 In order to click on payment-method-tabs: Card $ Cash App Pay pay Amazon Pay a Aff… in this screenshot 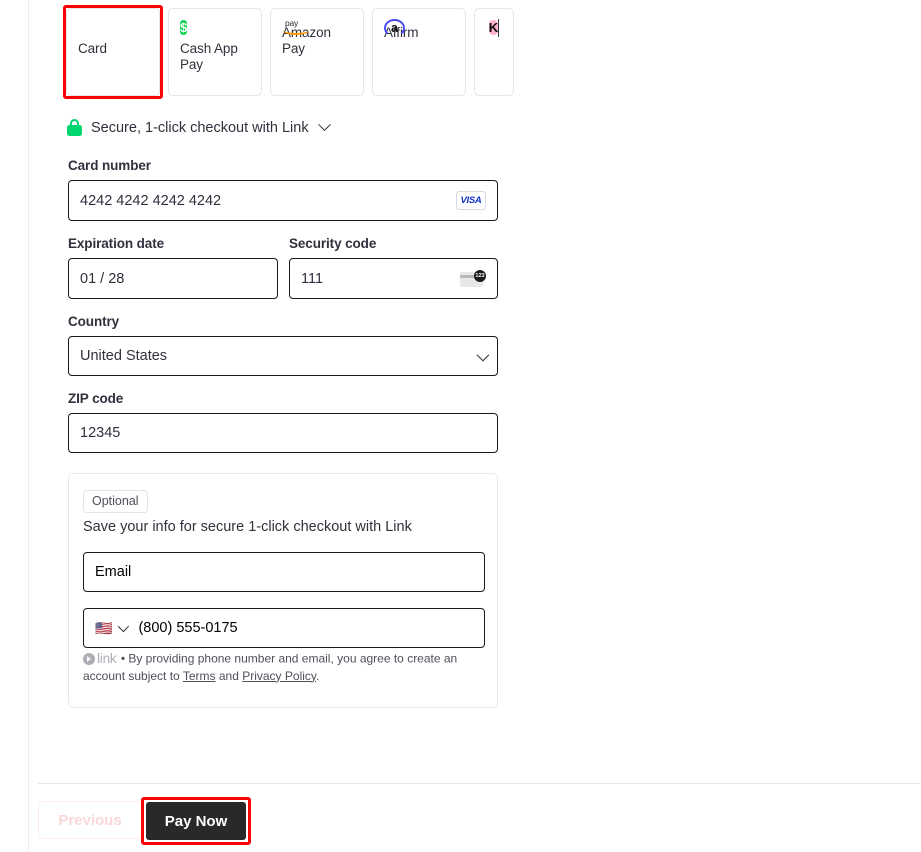, I will do `click(290, 52)`.